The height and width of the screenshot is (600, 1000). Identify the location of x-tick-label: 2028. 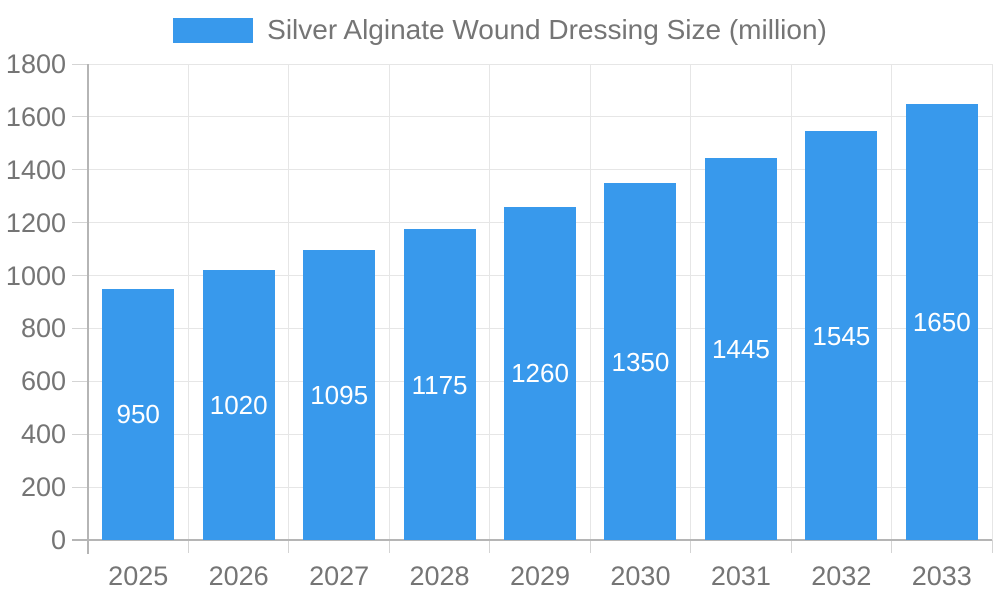
(439, 576).